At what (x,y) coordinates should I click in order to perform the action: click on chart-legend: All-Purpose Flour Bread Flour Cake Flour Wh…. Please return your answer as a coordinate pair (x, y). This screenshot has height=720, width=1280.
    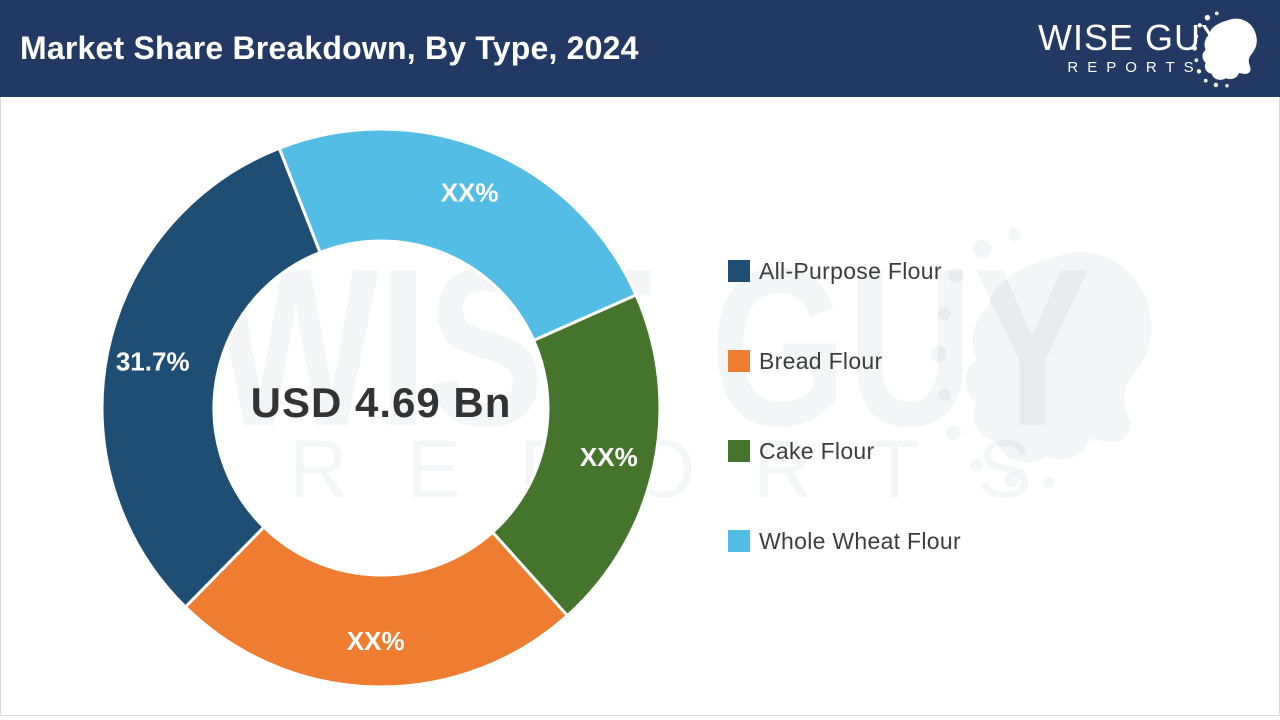
    Looking at the image, I should click on (844, 406).